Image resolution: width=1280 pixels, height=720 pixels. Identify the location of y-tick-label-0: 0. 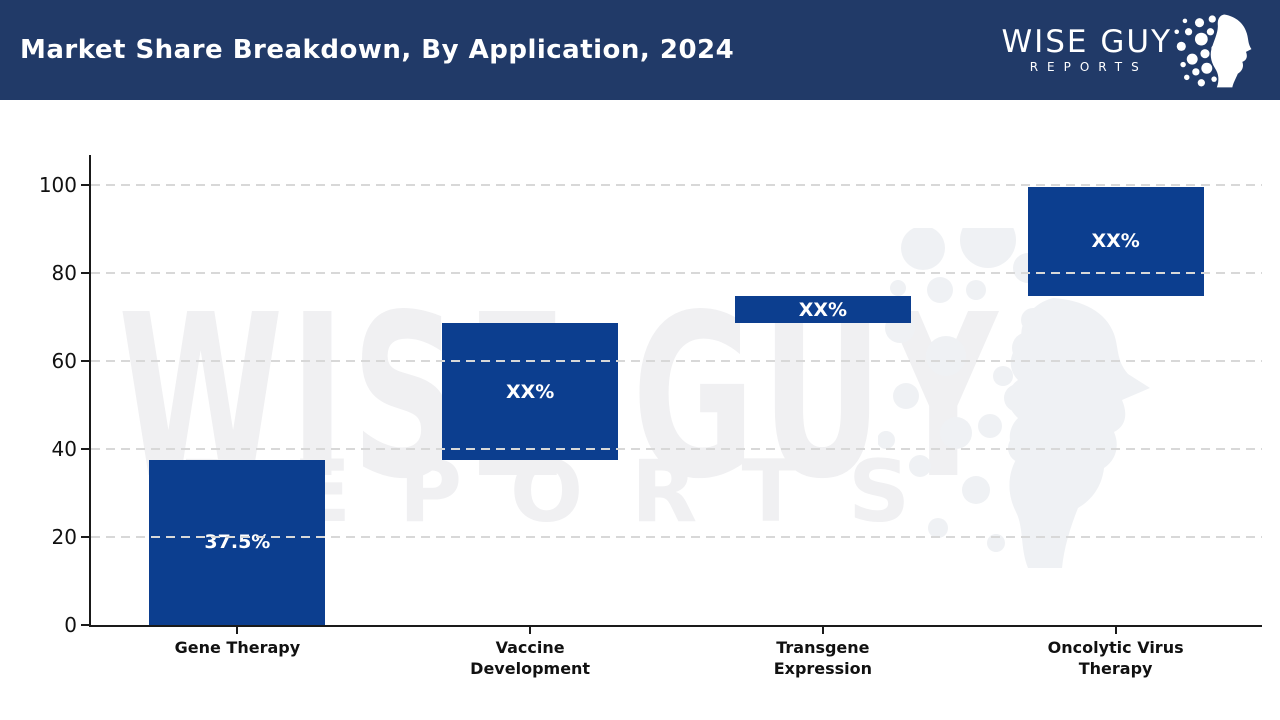
(70, 625).